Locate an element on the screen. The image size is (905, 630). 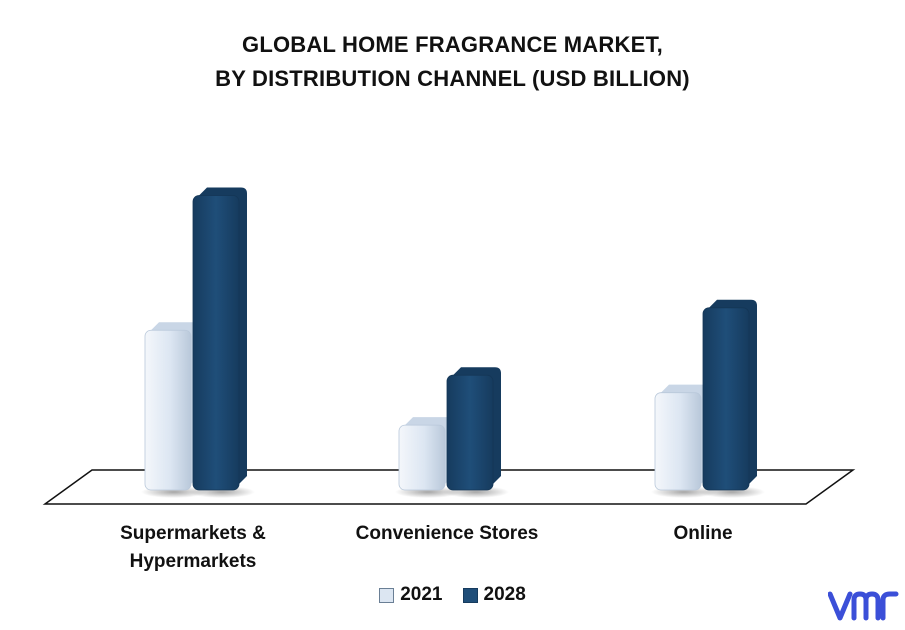
legend-label-2021: 2021 is located at coordinates (421, 594).